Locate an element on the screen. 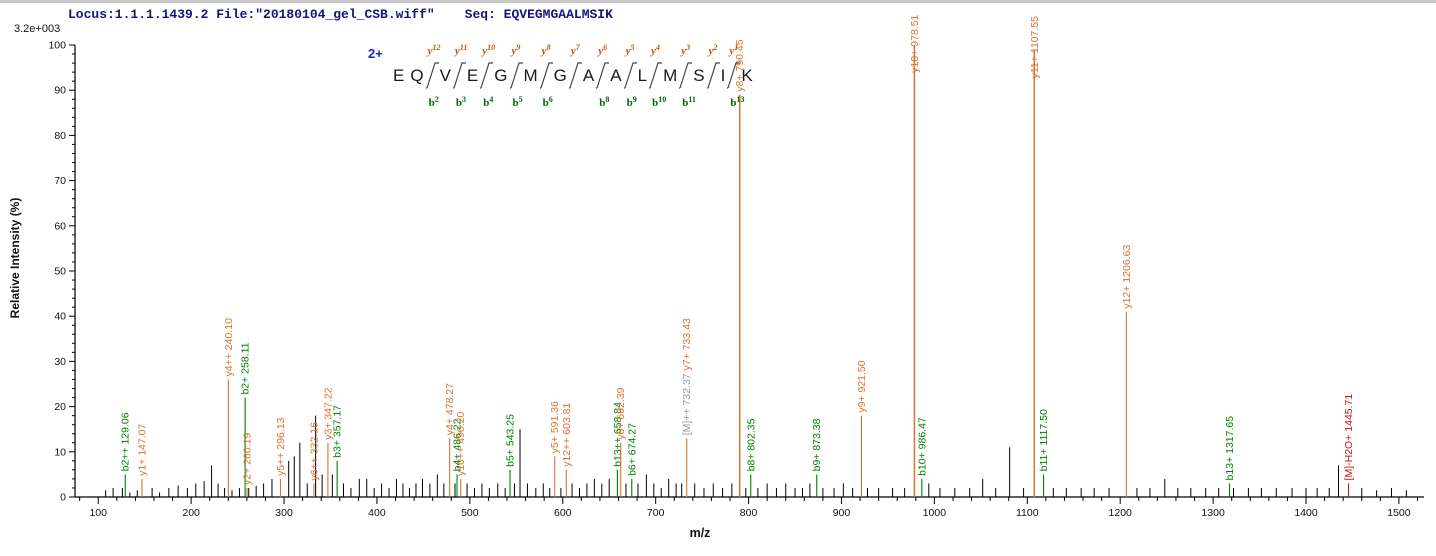 The height and width of the screenshot is (556, 1436). peak-label: y4++ 240.10 is located at coordinates (229, 347).